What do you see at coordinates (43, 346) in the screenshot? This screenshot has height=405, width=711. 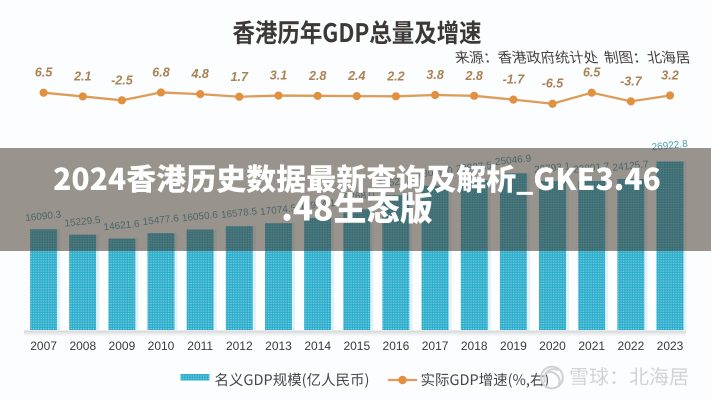 I see `svg-text: 2007` at bounding box center [43, 346].